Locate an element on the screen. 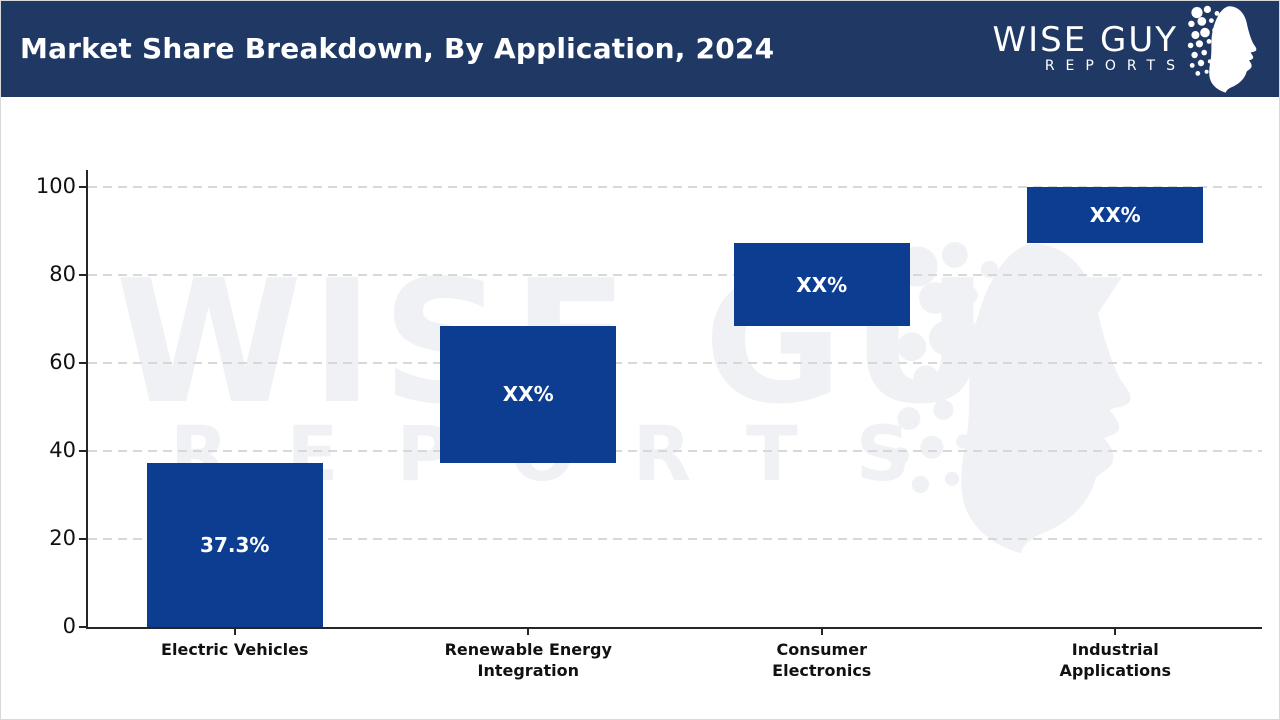  bar-consumer-electronics: XX% is located at coordinates (821, 285).